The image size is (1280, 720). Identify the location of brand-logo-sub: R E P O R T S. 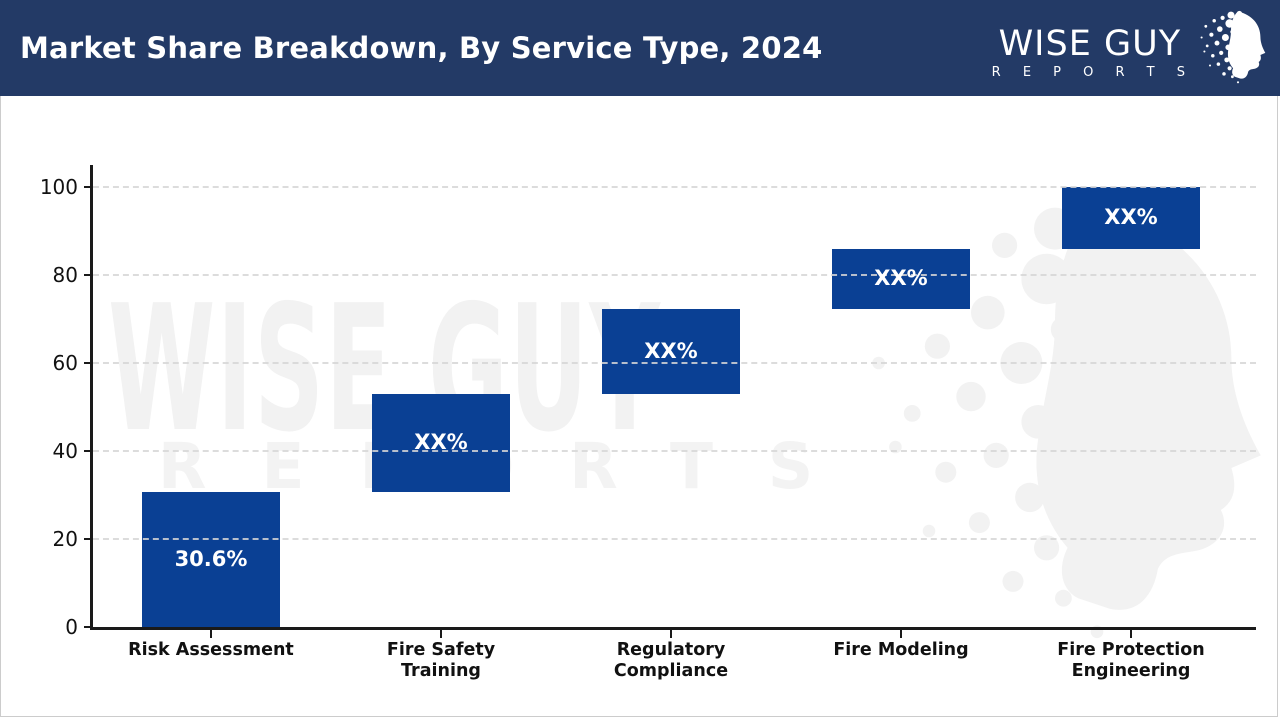
(1092, 72).